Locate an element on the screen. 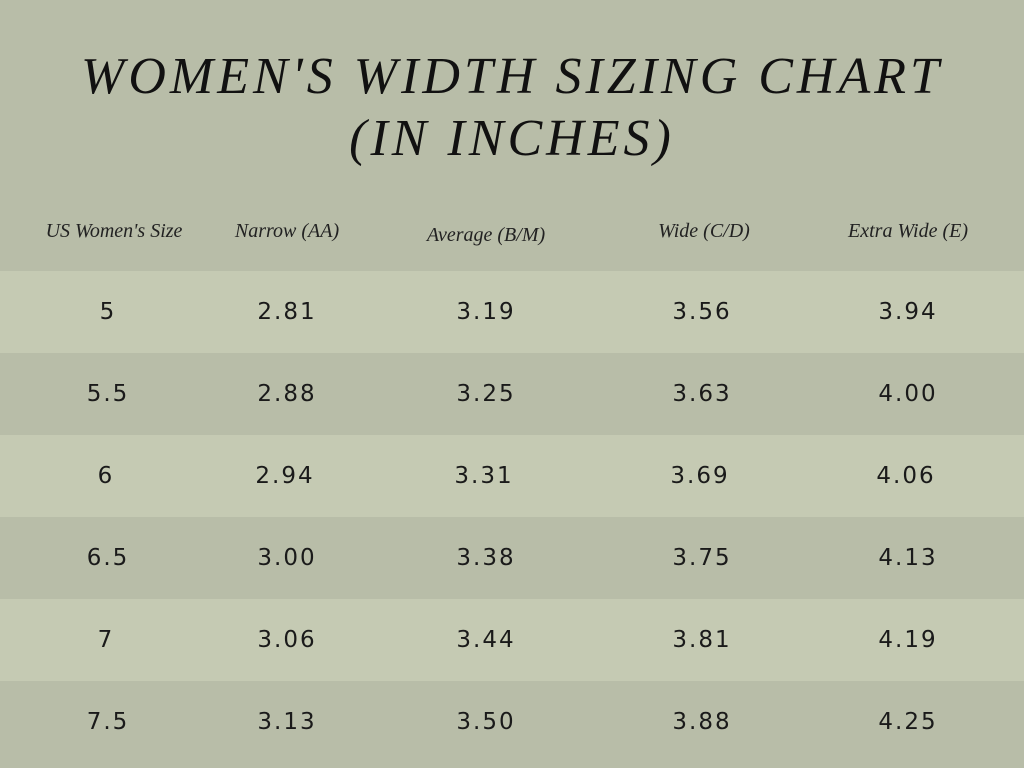 This screenshot has height=768, width=1024. table-row: 6 2.94 3.31 3.69 4.06 is located at coordinates (512, 476).